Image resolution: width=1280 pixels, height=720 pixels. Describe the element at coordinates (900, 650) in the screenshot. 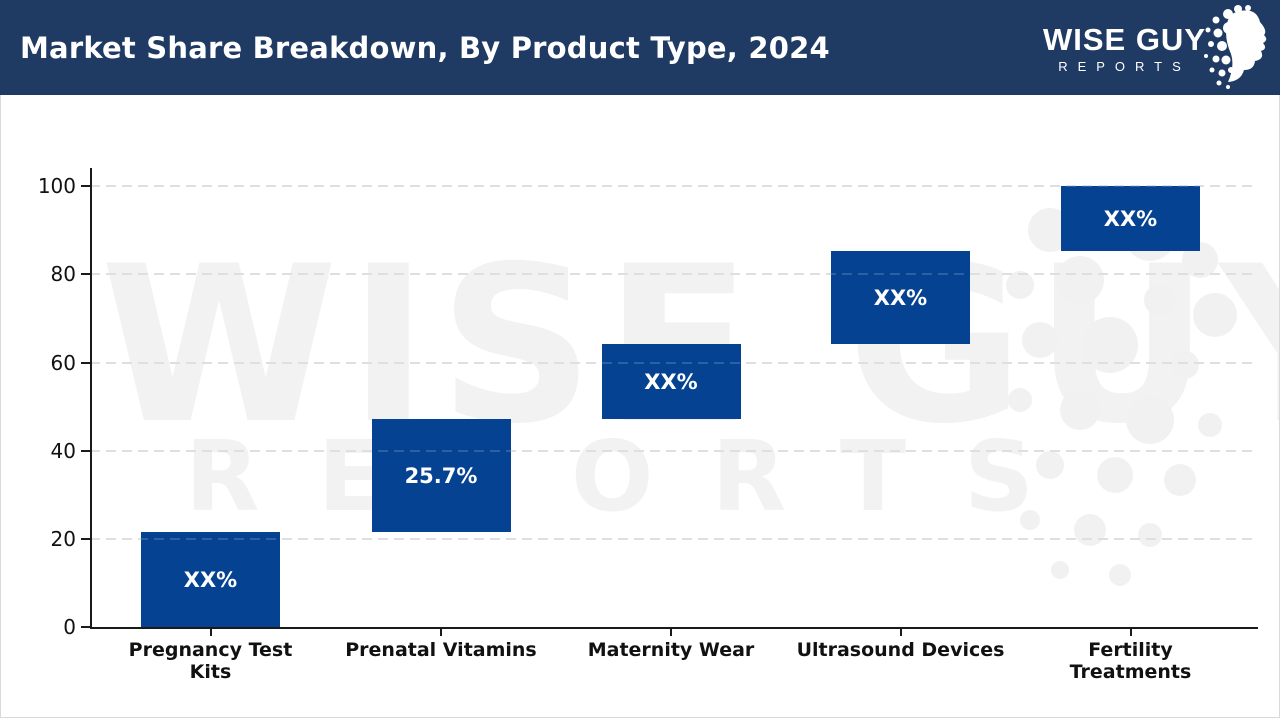

I see `category-label: Ultrasound Devices` at that location.